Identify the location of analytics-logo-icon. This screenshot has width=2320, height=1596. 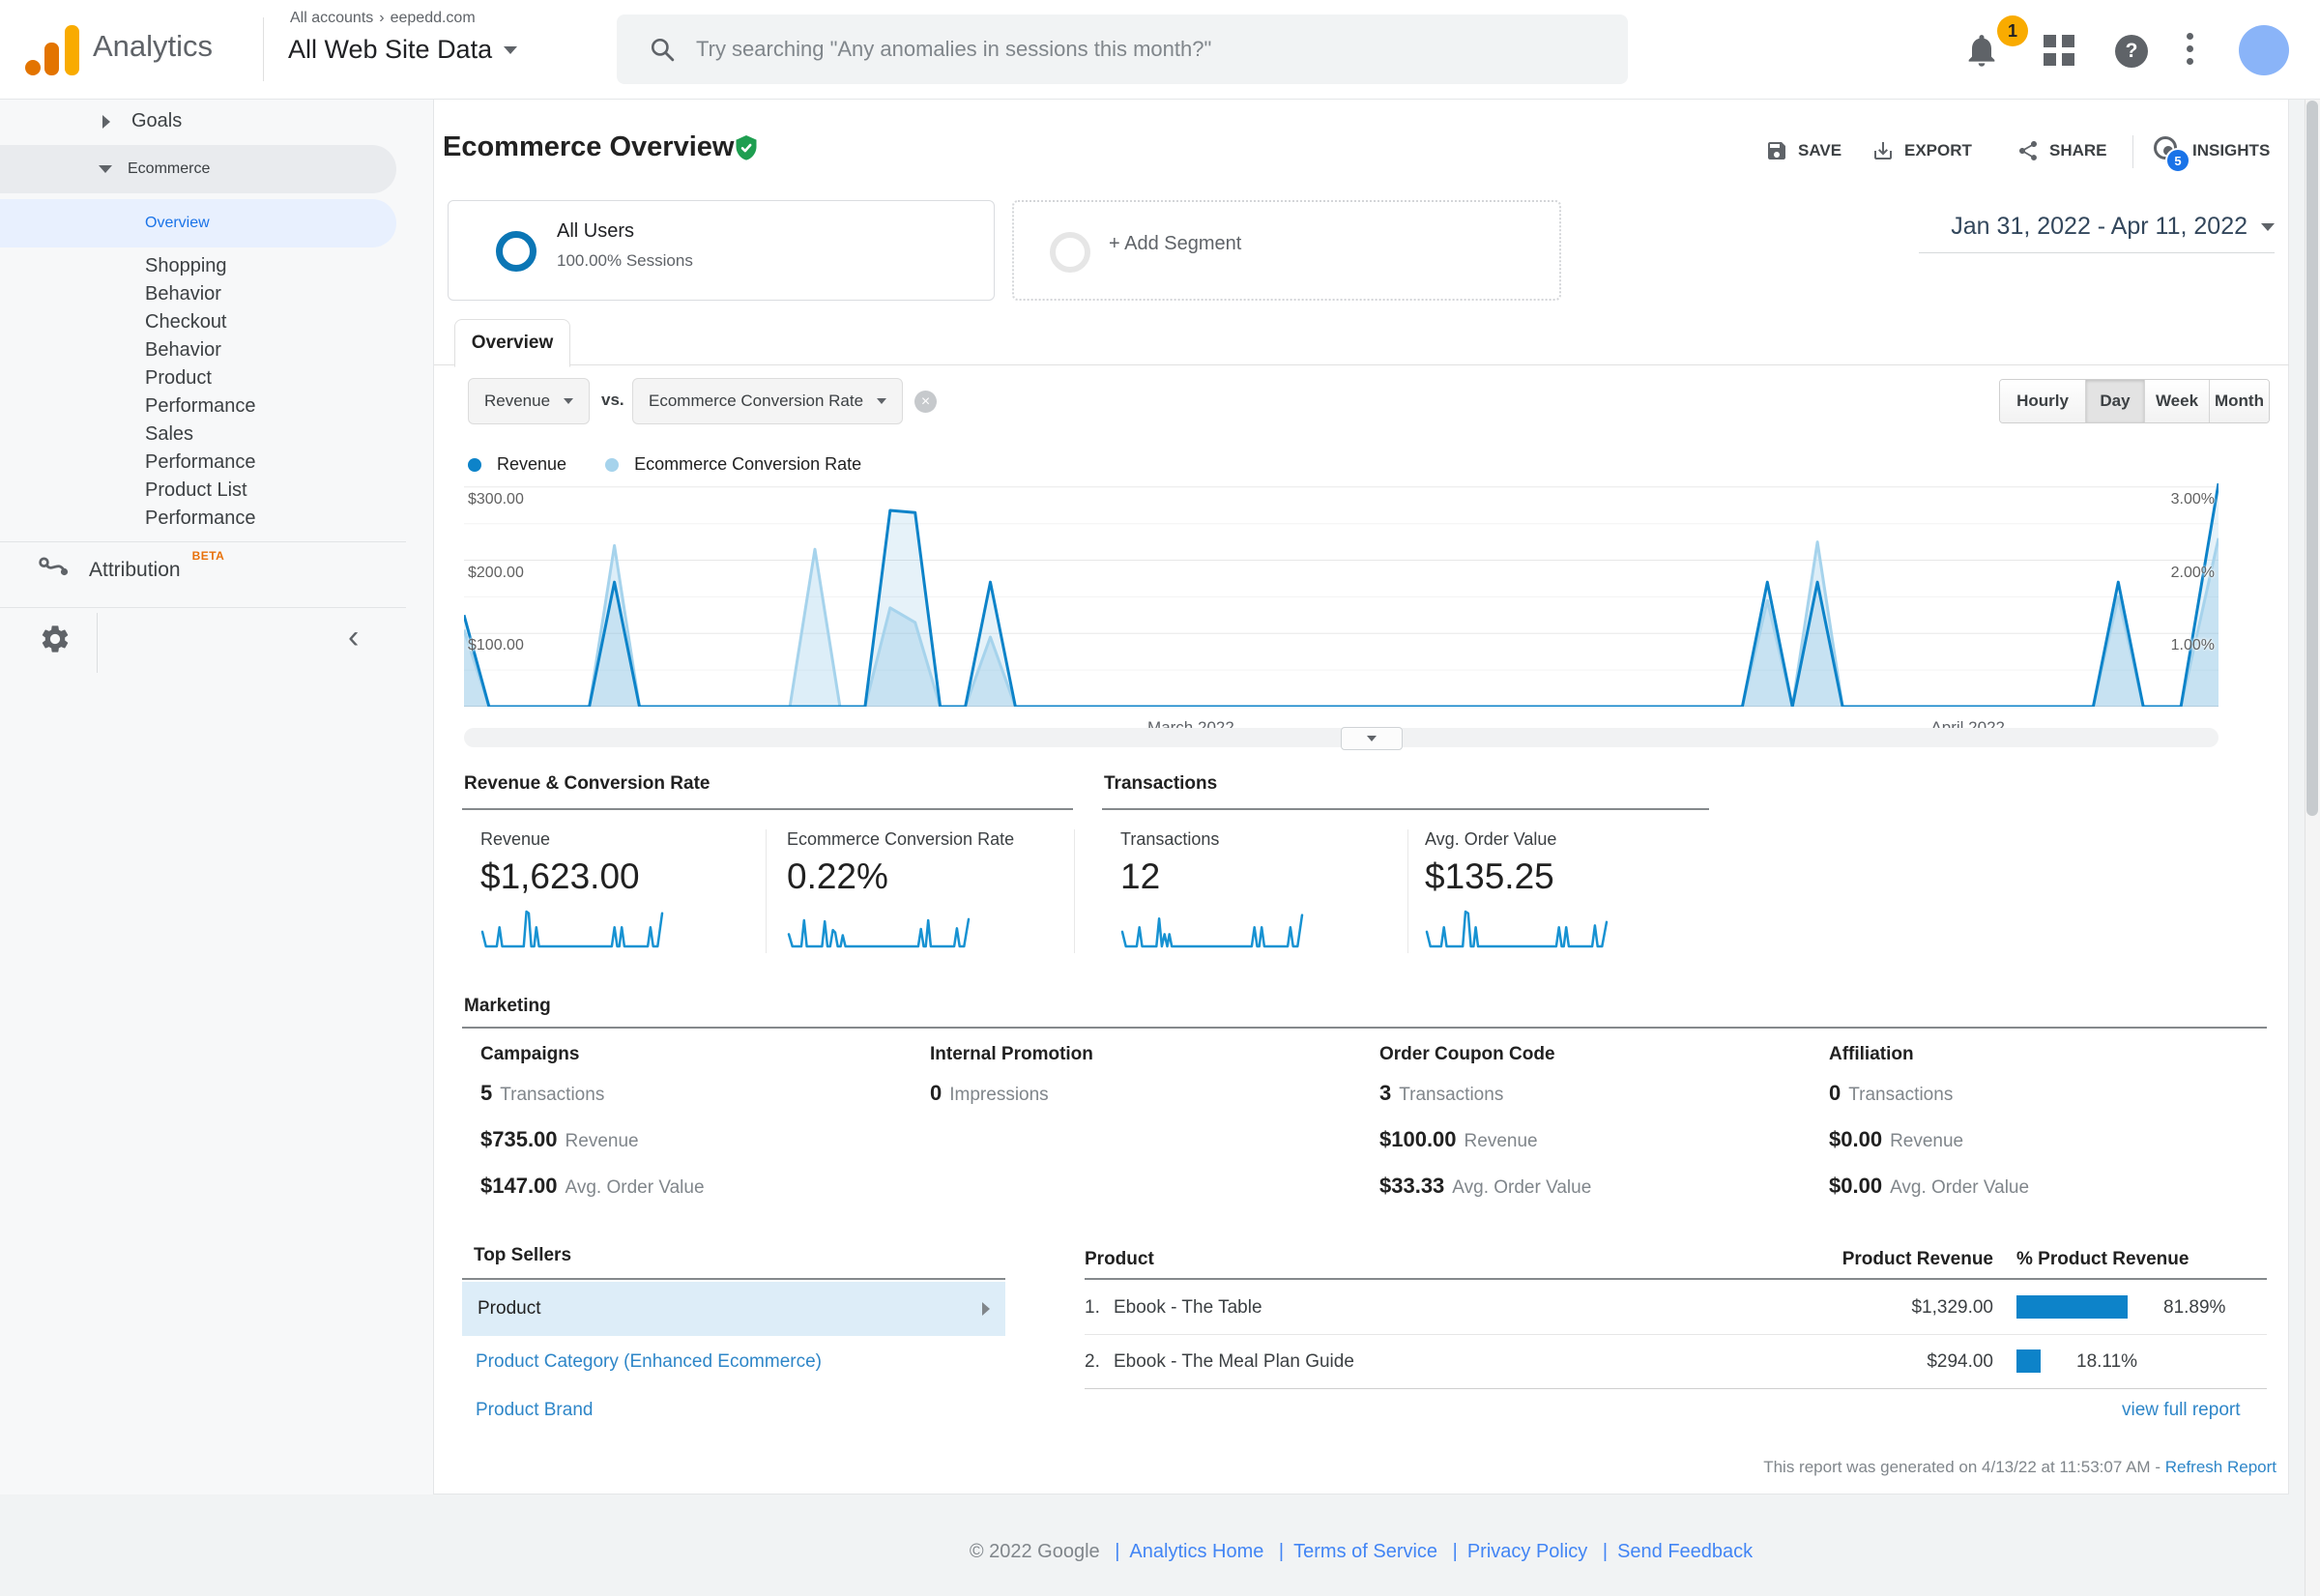
(51, 49).